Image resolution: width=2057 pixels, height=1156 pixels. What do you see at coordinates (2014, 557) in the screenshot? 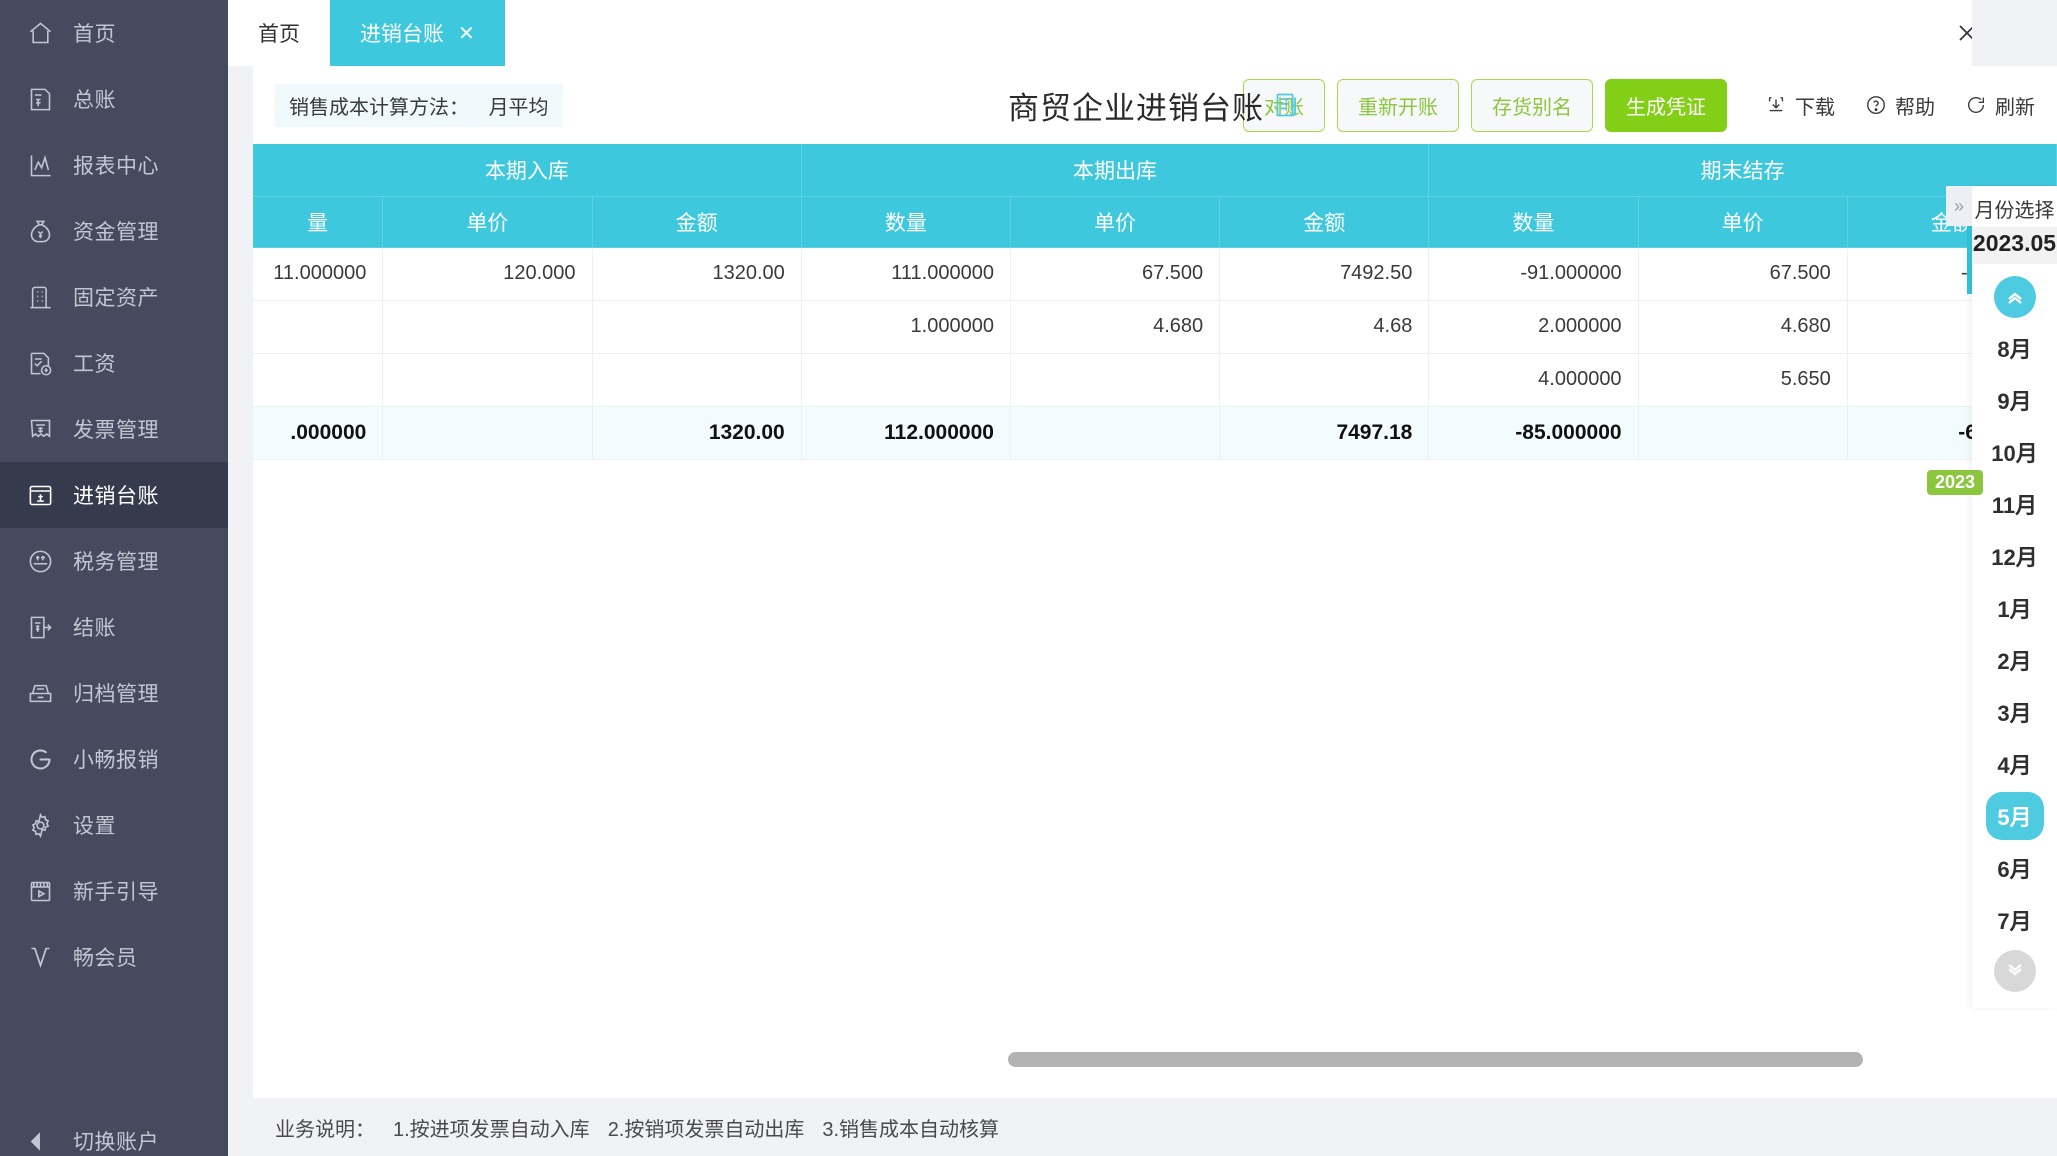
I see `month-item-12: 12月` at bounding box center [2014, 557].